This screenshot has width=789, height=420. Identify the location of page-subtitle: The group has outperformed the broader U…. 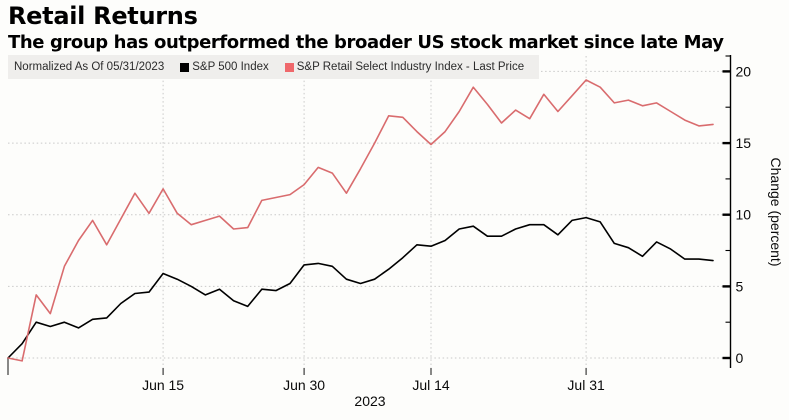
(366, 42).